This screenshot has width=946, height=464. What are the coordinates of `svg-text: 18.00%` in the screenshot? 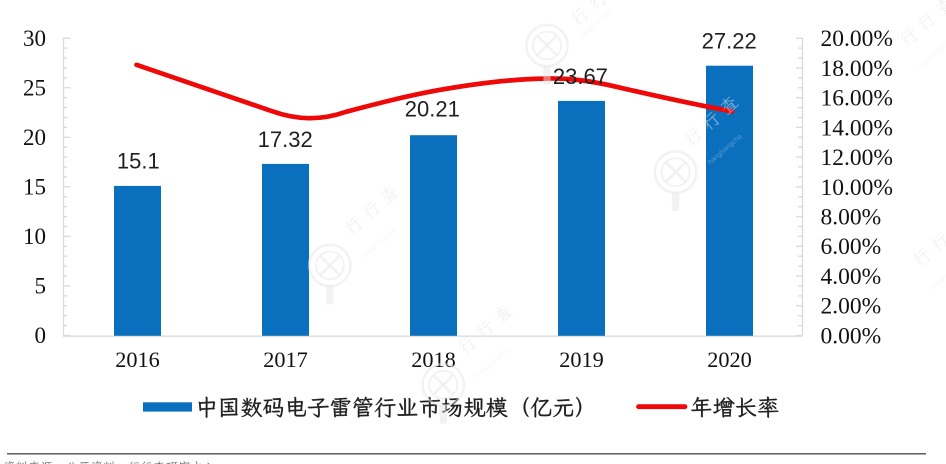 It's located at (857, 69).